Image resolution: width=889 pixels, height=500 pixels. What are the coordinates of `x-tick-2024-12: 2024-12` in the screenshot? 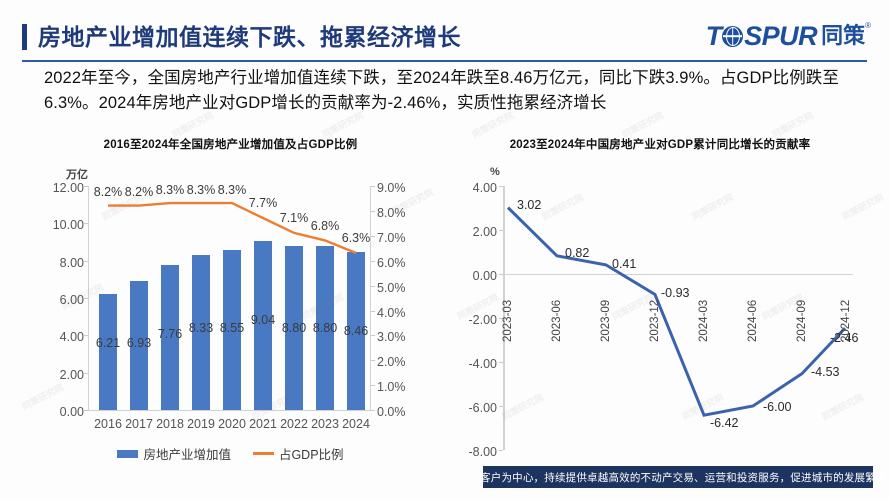 It's located at (846, 320).